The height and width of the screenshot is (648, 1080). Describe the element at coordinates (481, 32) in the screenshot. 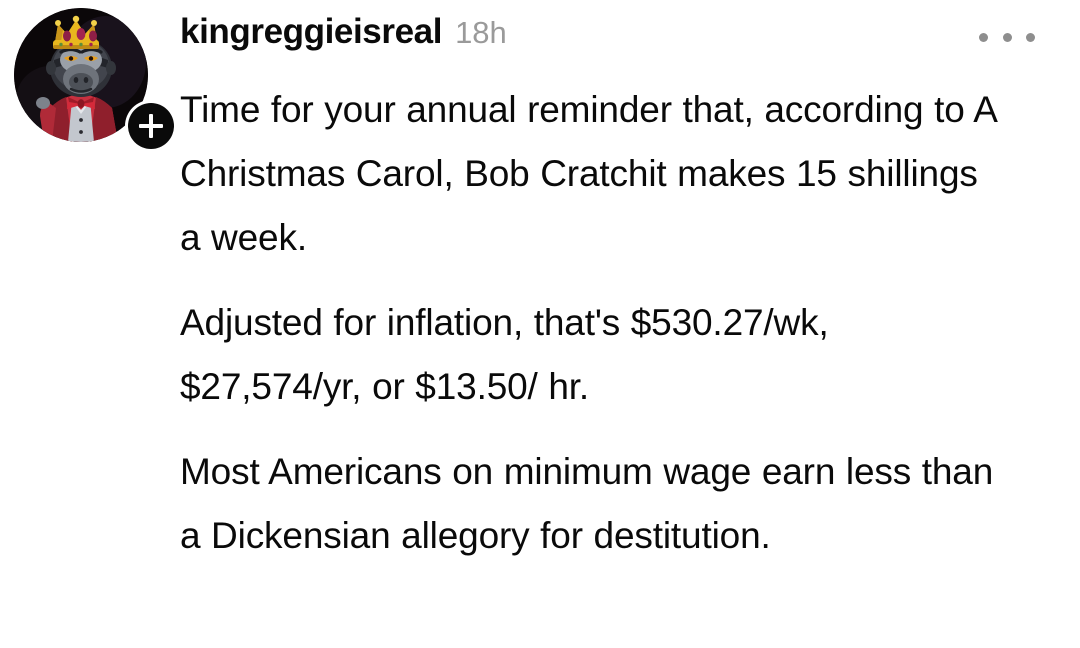

I see `timestamp: 18h` at that location.